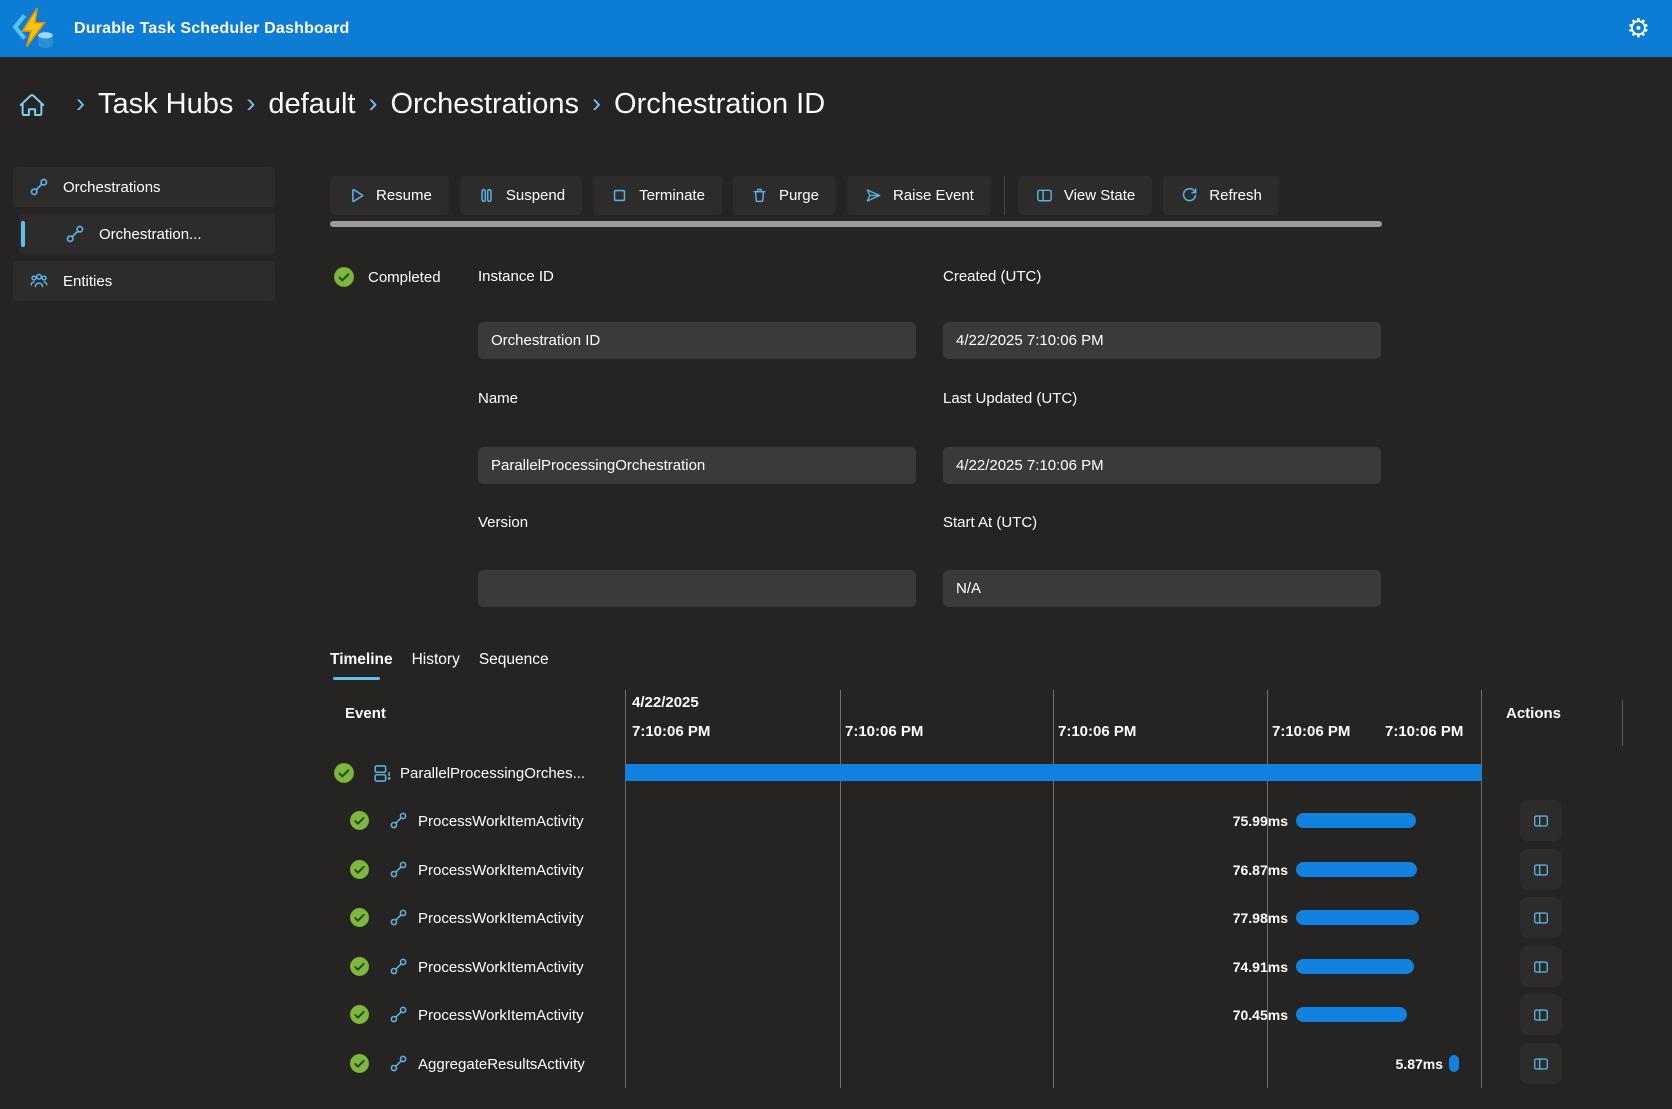  What do you see at coordinates (672, 195) in the screenshot?
I see `button-label: Terminate` at bounding box center [672, 195].